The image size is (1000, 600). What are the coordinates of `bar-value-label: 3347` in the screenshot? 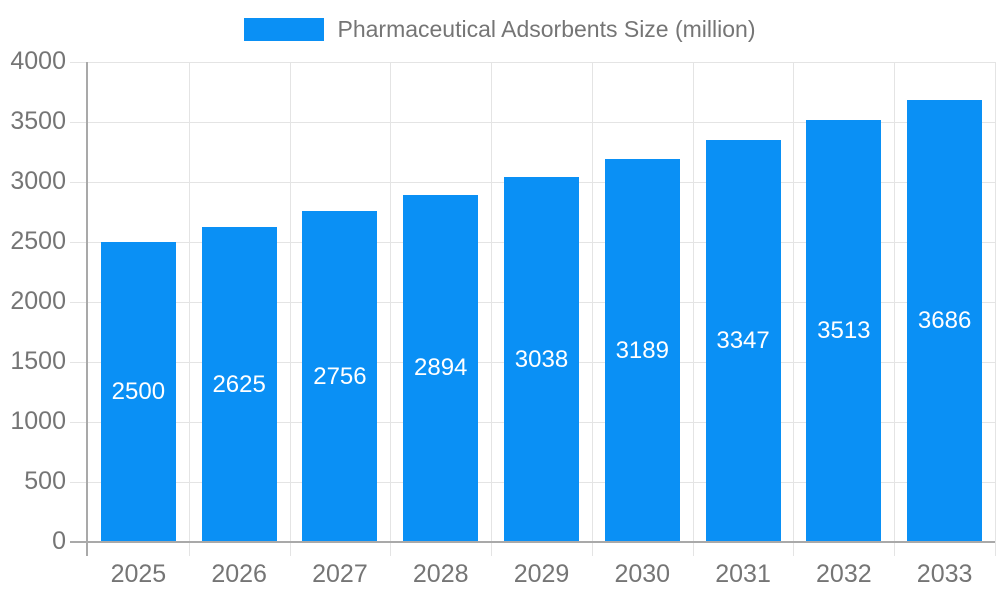 It's located at (743, 341).